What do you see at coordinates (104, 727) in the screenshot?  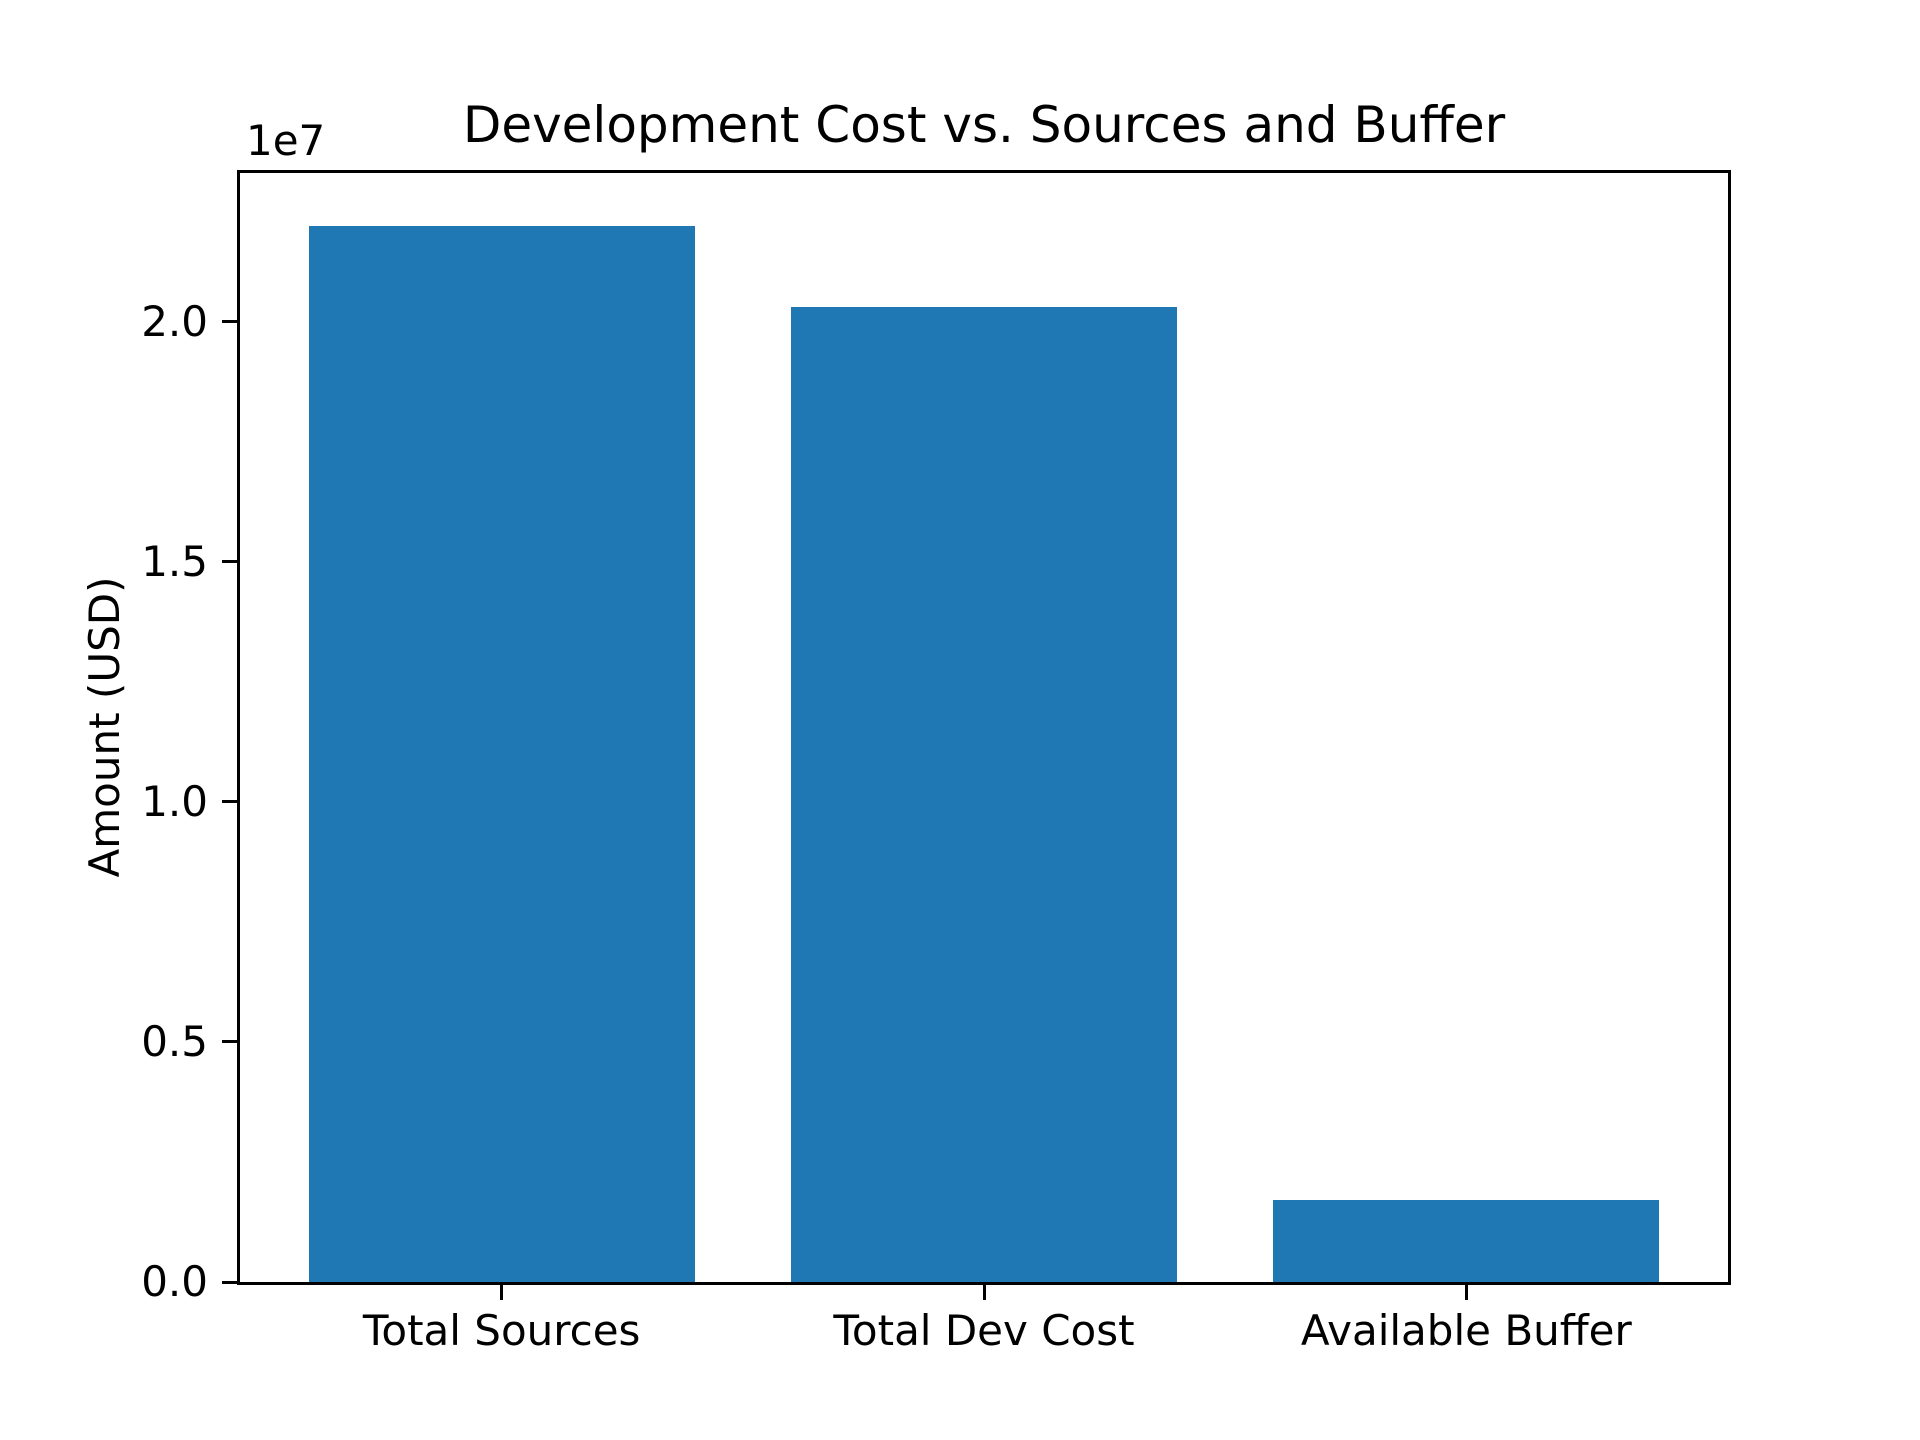 I see `y-axis-label: Amount (USD)` at bounding box center [104, 727].